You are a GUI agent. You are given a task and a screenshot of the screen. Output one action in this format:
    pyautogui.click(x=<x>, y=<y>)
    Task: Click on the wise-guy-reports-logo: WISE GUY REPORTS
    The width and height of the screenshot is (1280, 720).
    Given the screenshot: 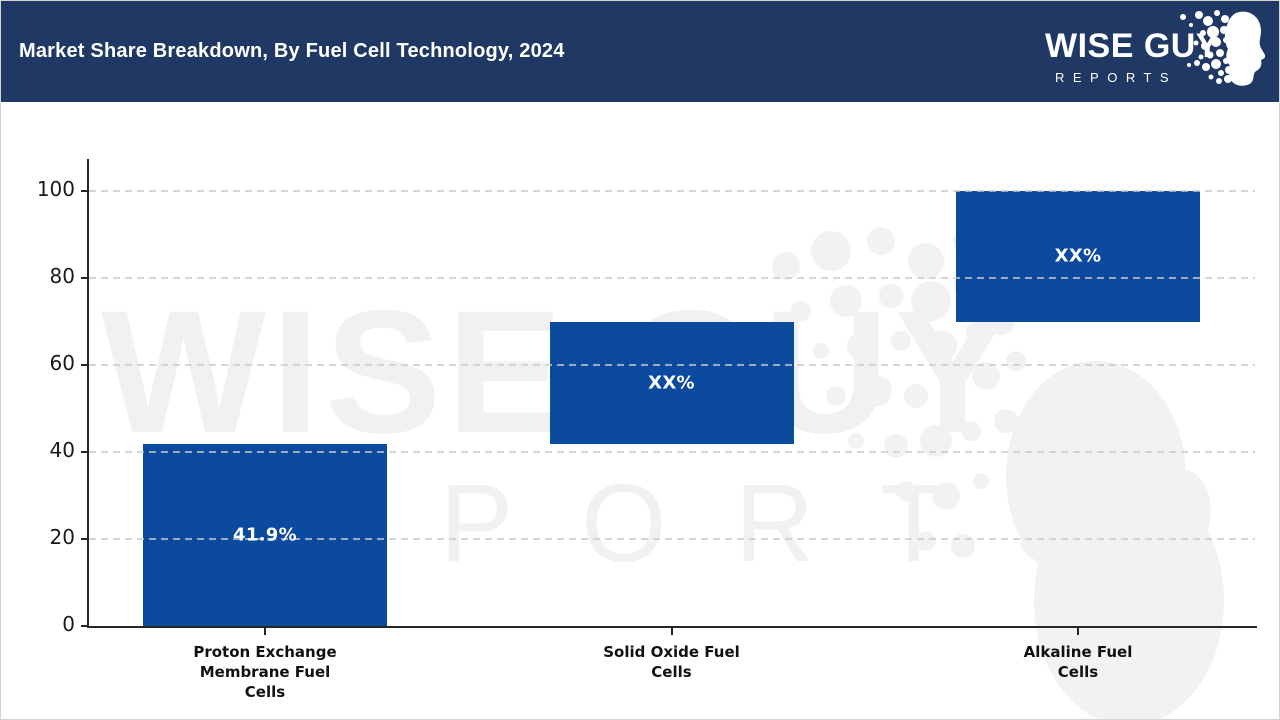 What is the action you would take?
    pyautogui.click(x=1155, y=48)
    